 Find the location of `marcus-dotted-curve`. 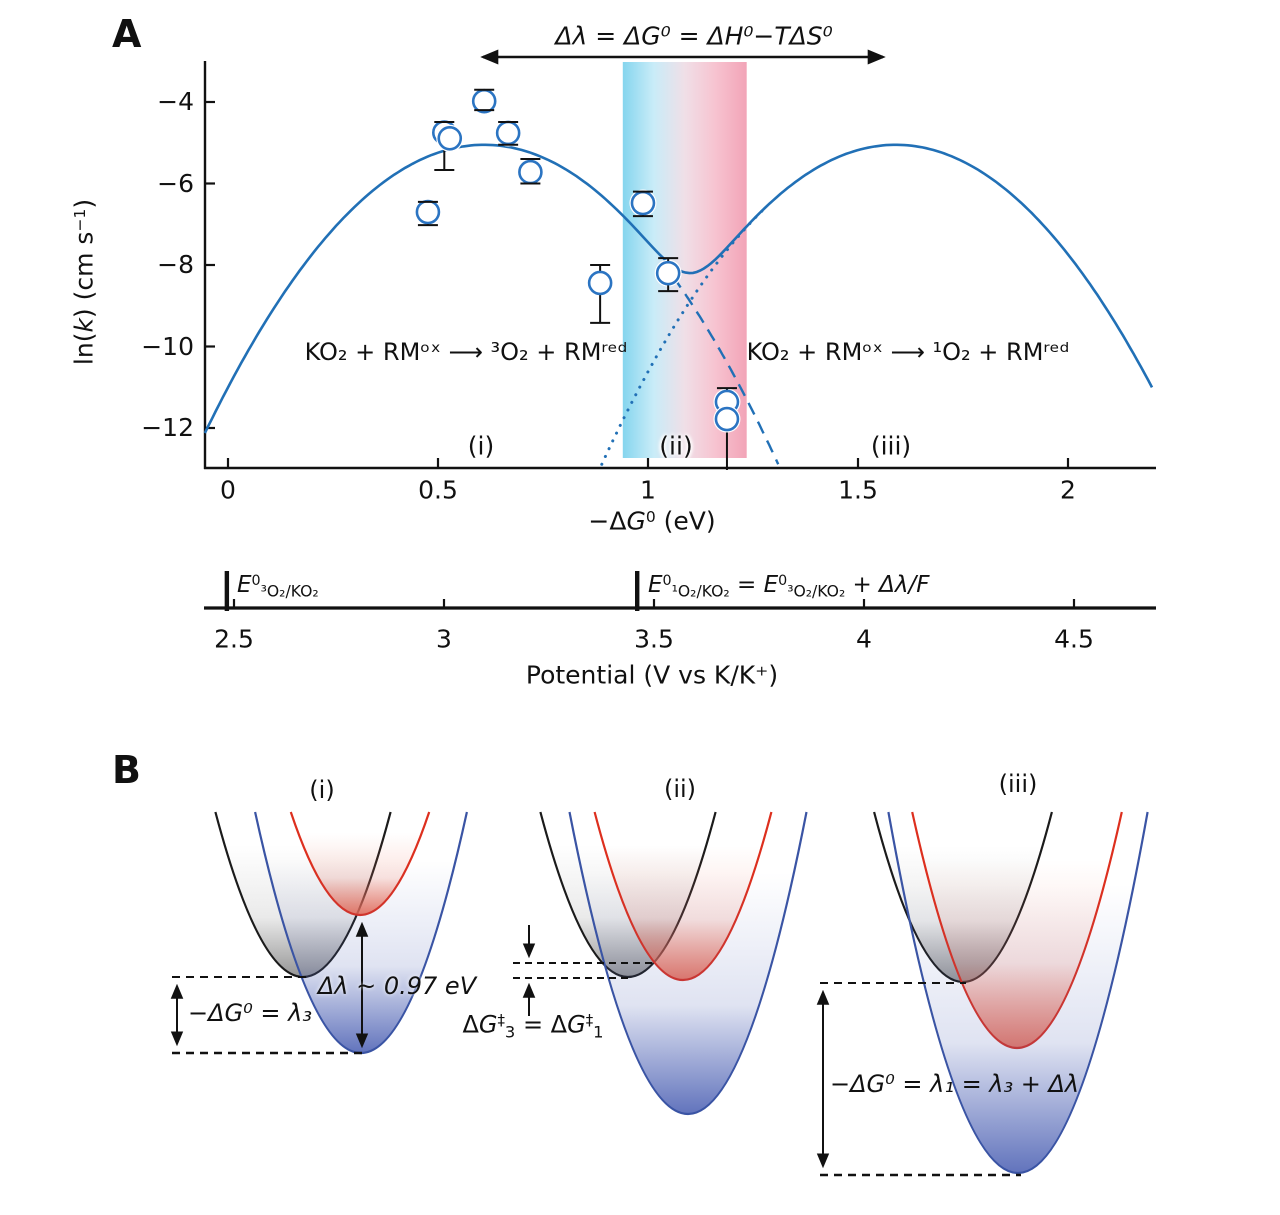

marcus-dotted-curve is located at coordinates (684, 335).